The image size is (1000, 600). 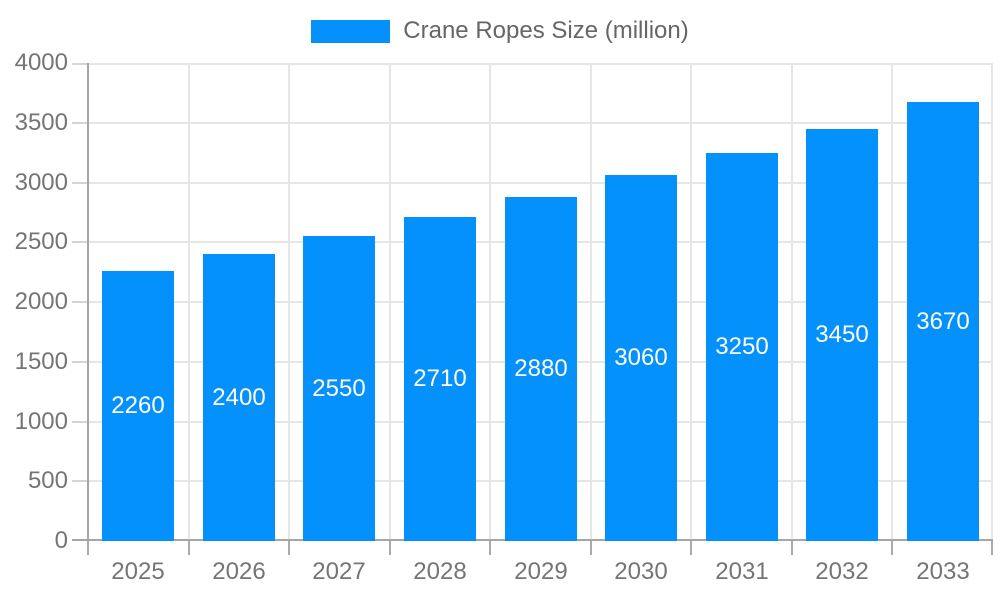 What do you see at coordinates (546, 30) in the screenshot?
I see `legend-label: Crane Ropes Size (million)` at bounding box center [546, 30].